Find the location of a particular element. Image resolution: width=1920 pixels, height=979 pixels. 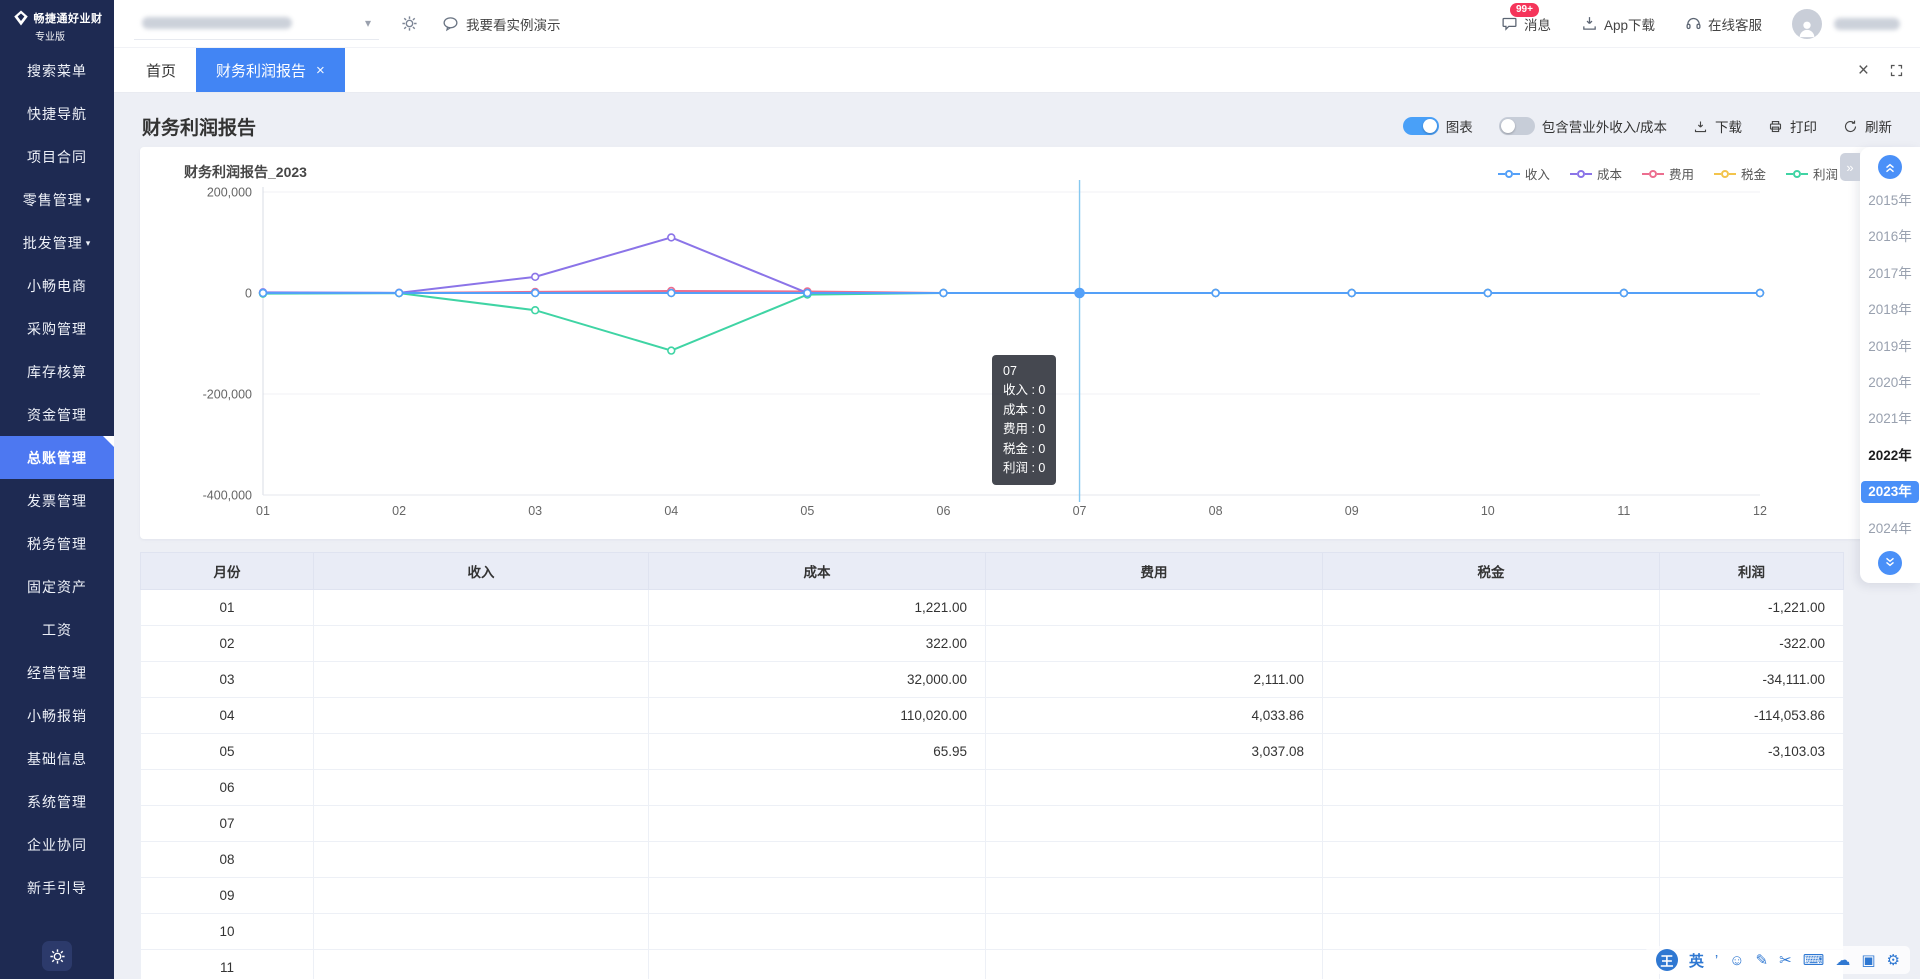

sidebar-item-总账管理: 总账管理 is located at coordinates (57, 457).